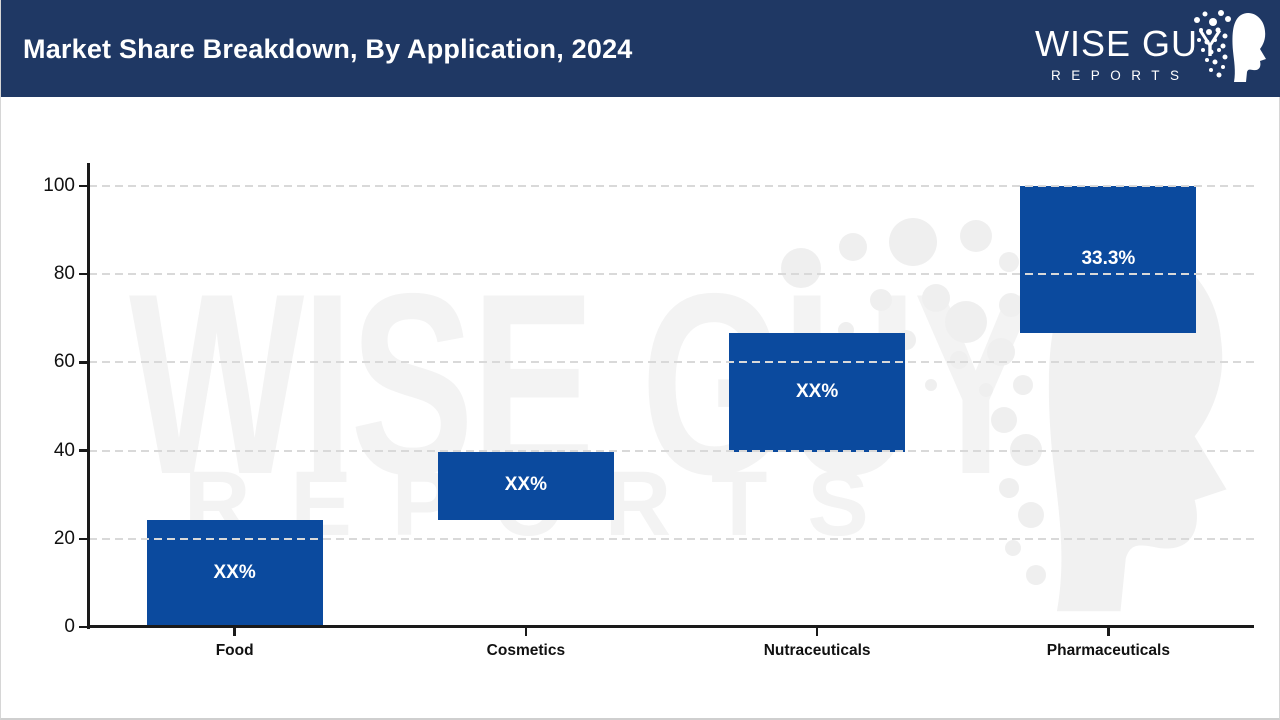 This screenshot has height=720, width=1280. I want to click on dots-pattern-watermark, so click(913, 401).